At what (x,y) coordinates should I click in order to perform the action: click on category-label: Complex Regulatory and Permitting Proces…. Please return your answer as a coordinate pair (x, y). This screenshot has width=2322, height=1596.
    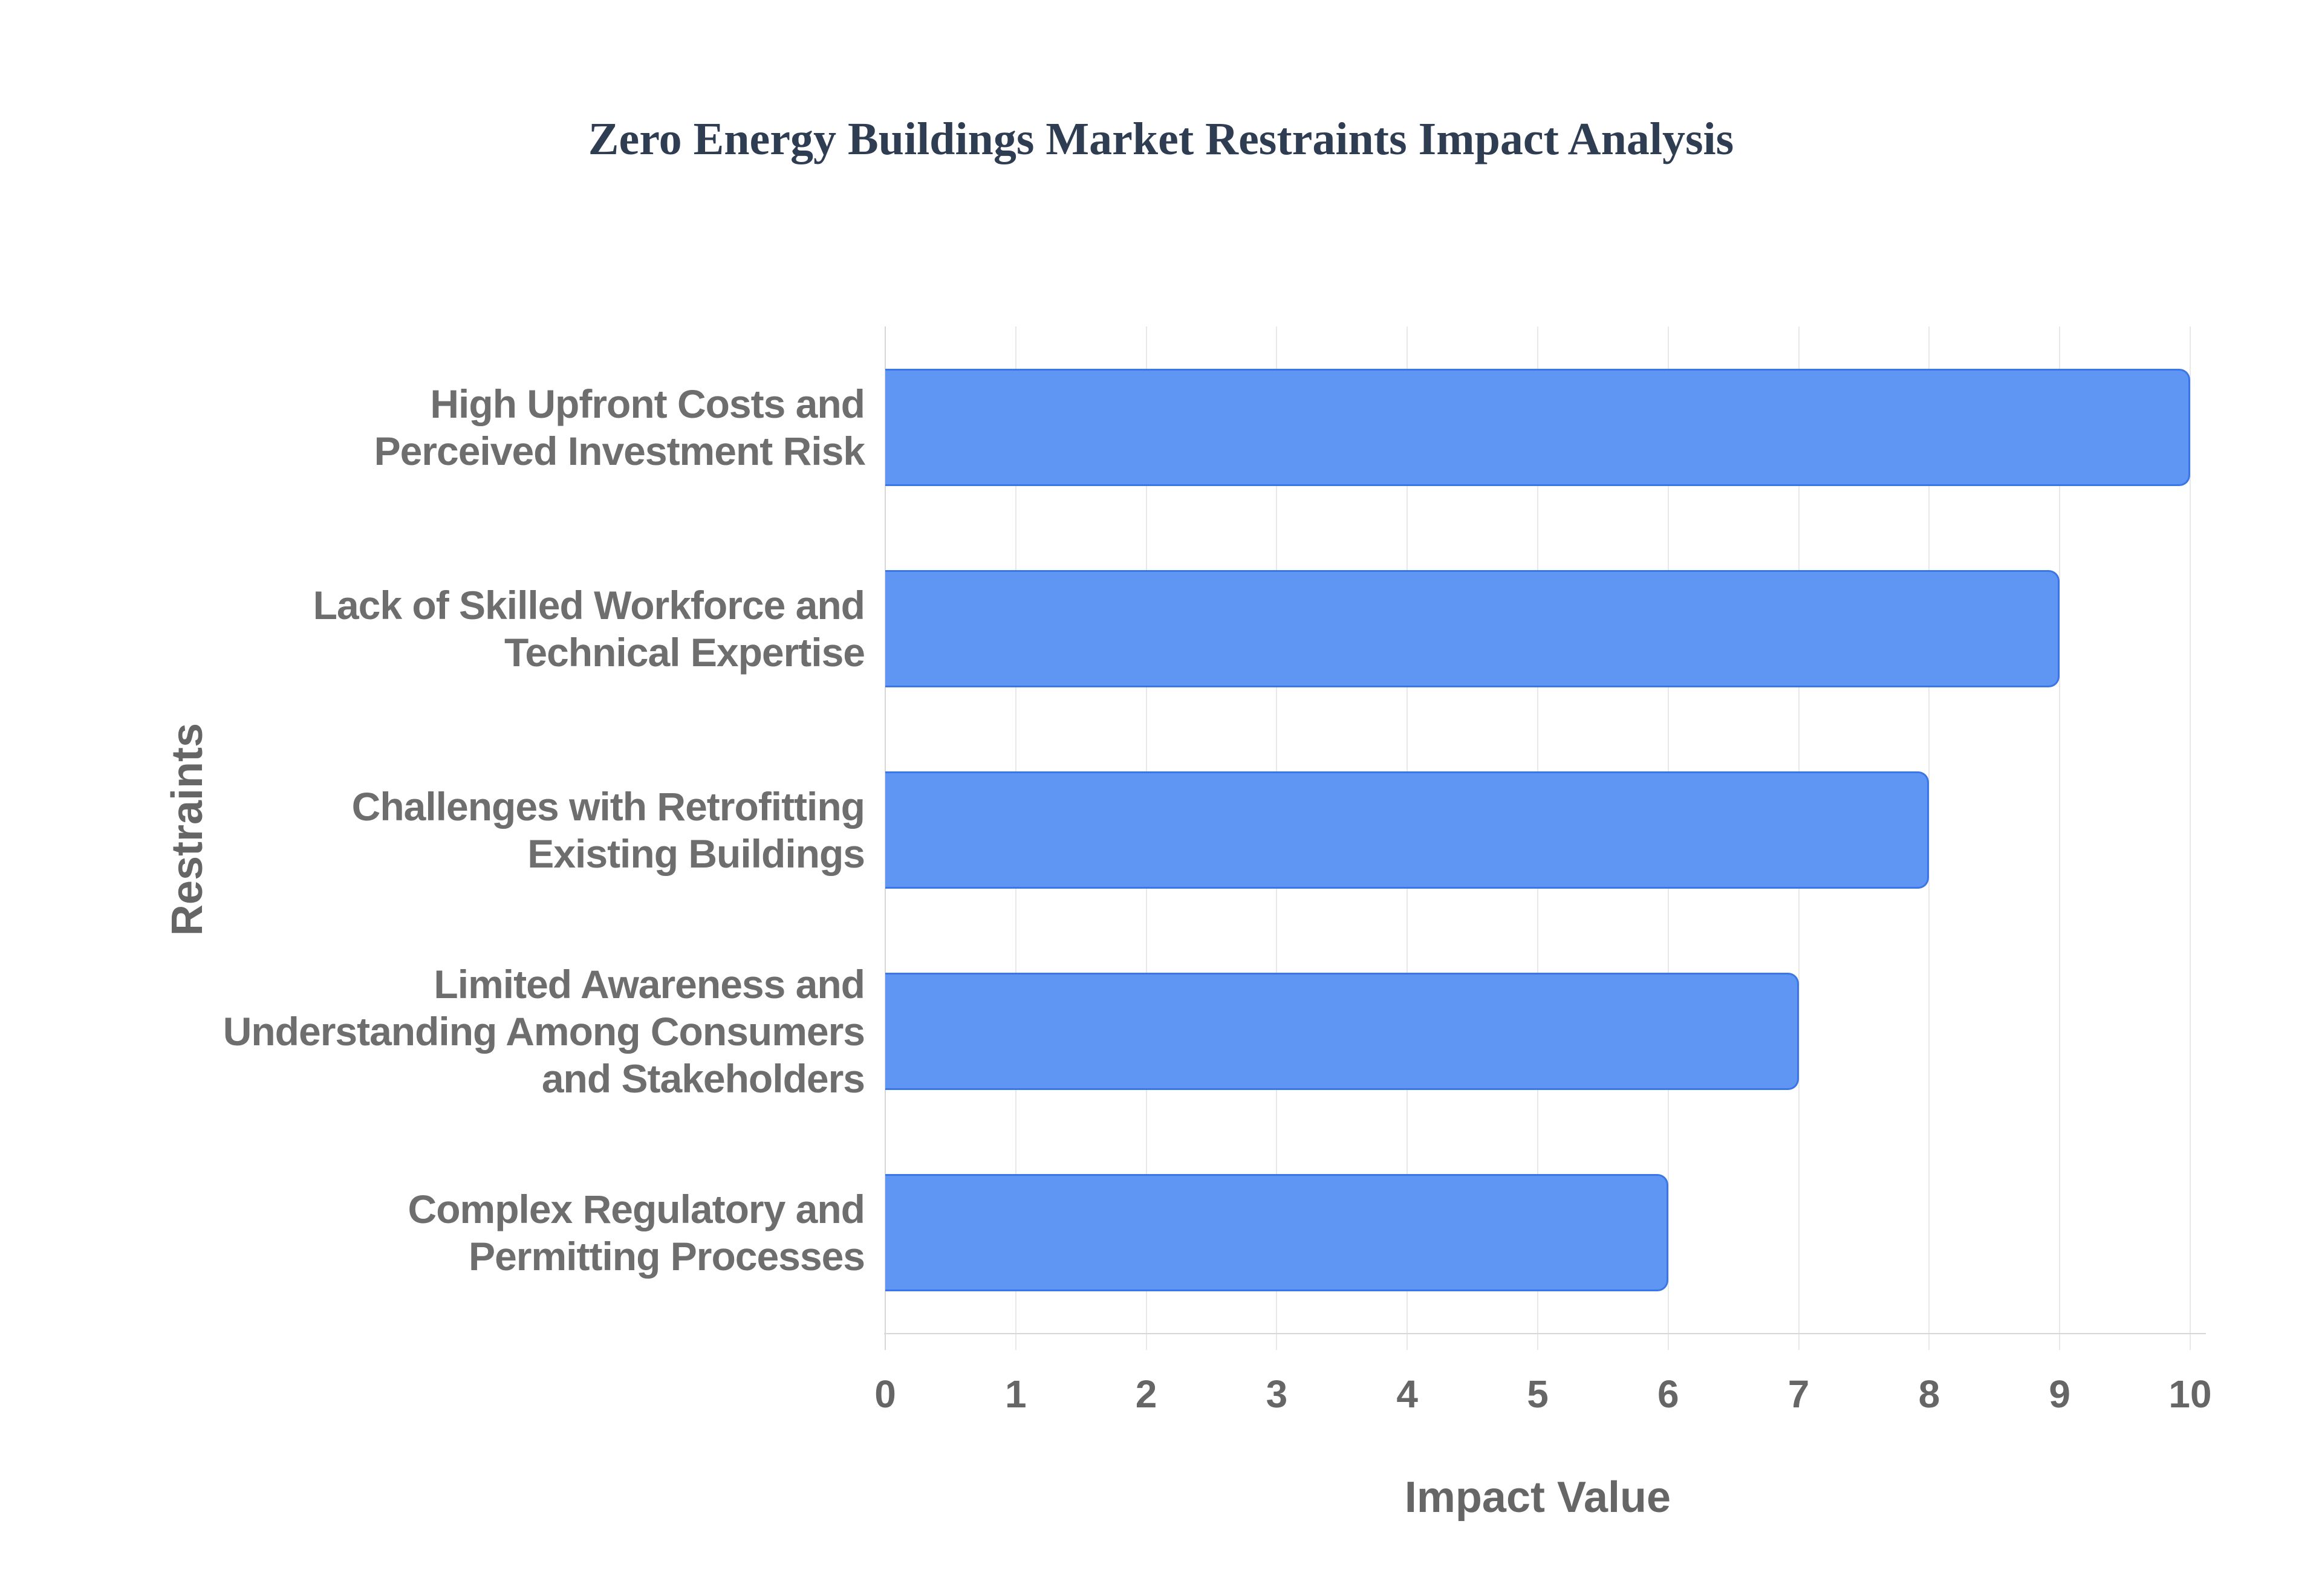
    Looking at the image, I should click on (636, 1232).